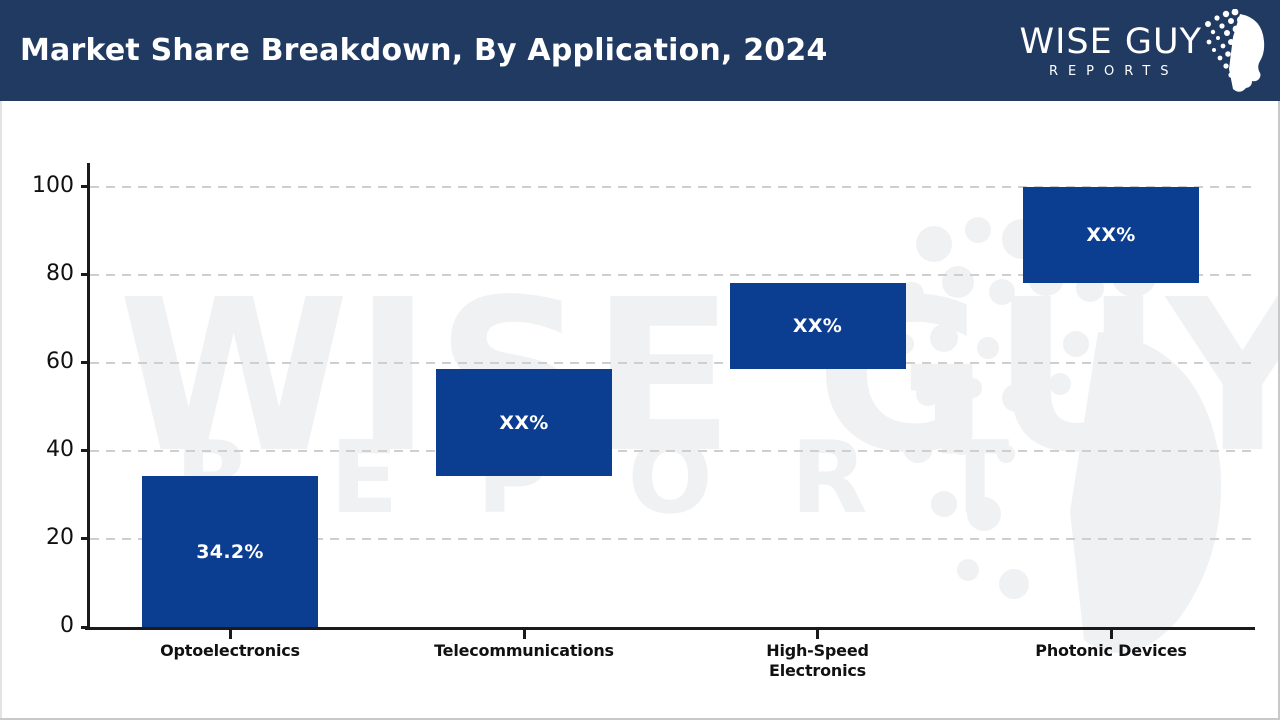  What do you see at coordinates (1279, 410) in the screenshot?
I see `page-edge-right` at bounding box center [1279, 410].